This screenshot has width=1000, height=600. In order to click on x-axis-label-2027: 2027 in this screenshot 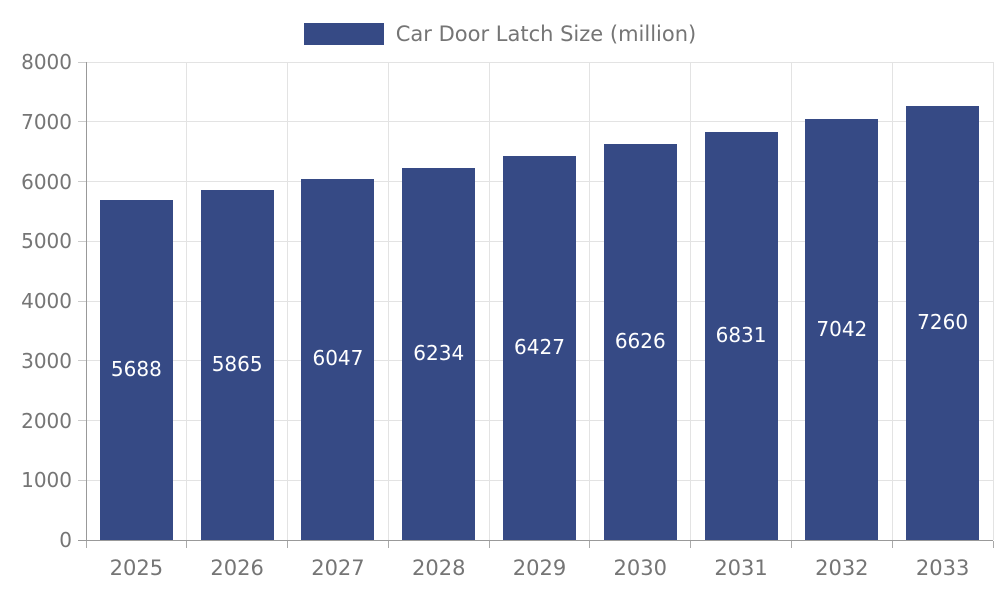, I will do `click(338, 568)`.